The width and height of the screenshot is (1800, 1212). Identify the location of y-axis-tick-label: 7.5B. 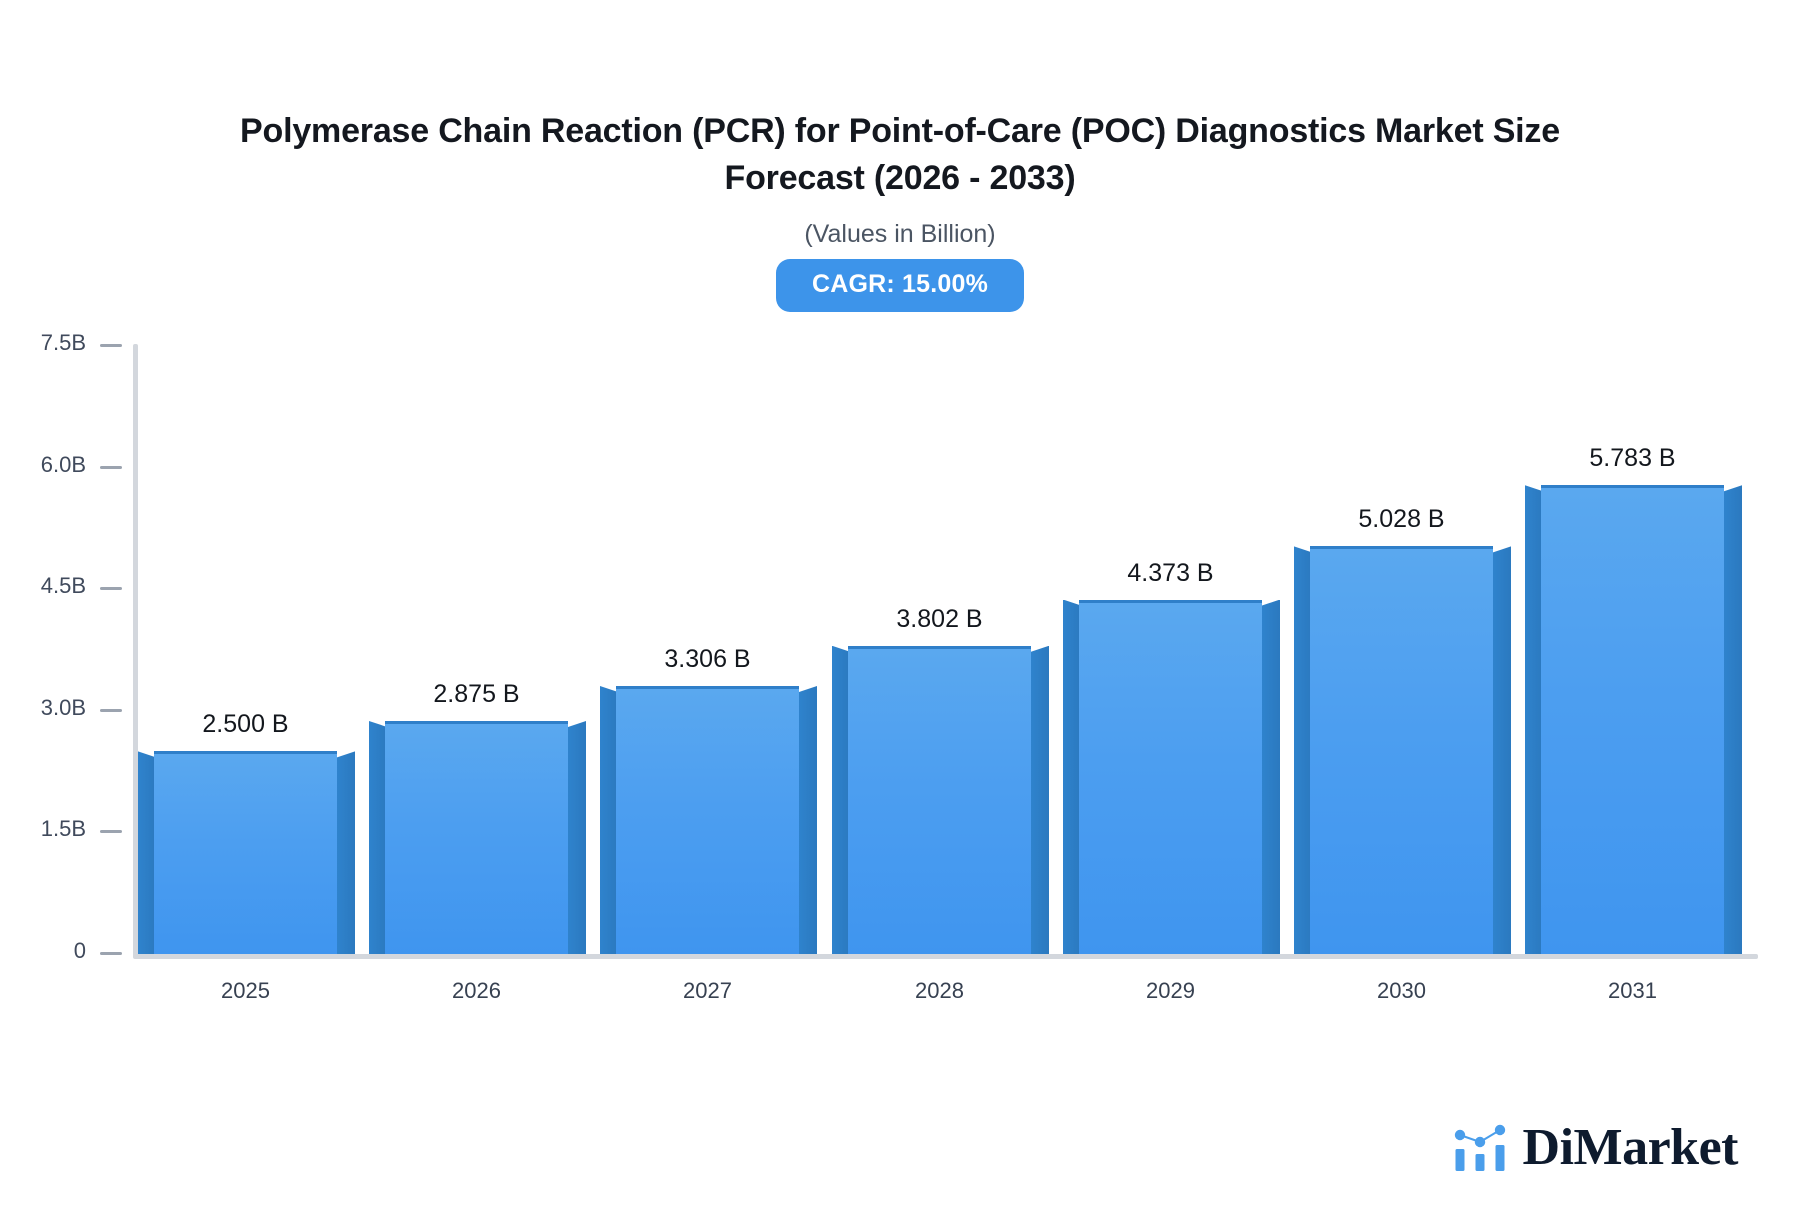
(63, 342).